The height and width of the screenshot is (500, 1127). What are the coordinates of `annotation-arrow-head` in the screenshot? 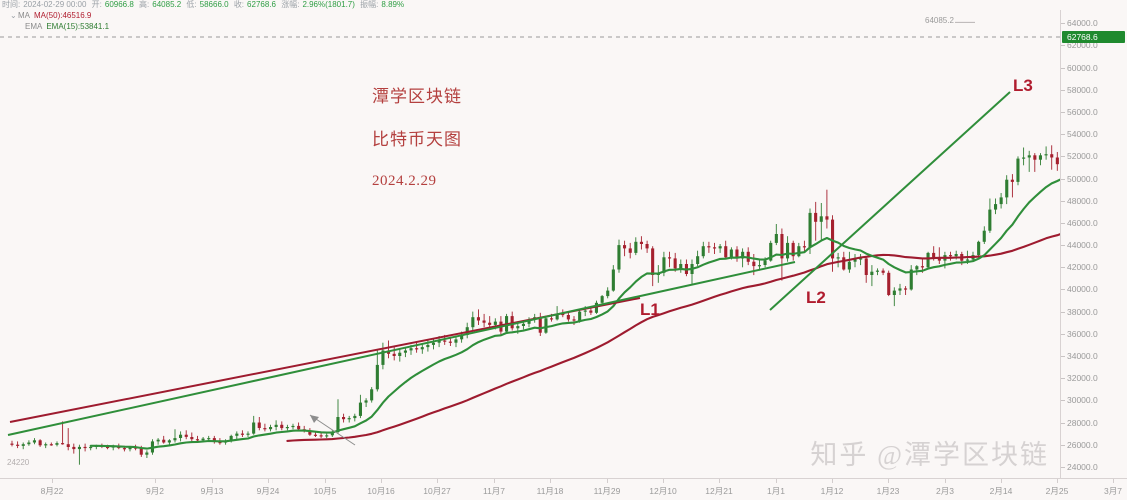 It's located at (314, 419).